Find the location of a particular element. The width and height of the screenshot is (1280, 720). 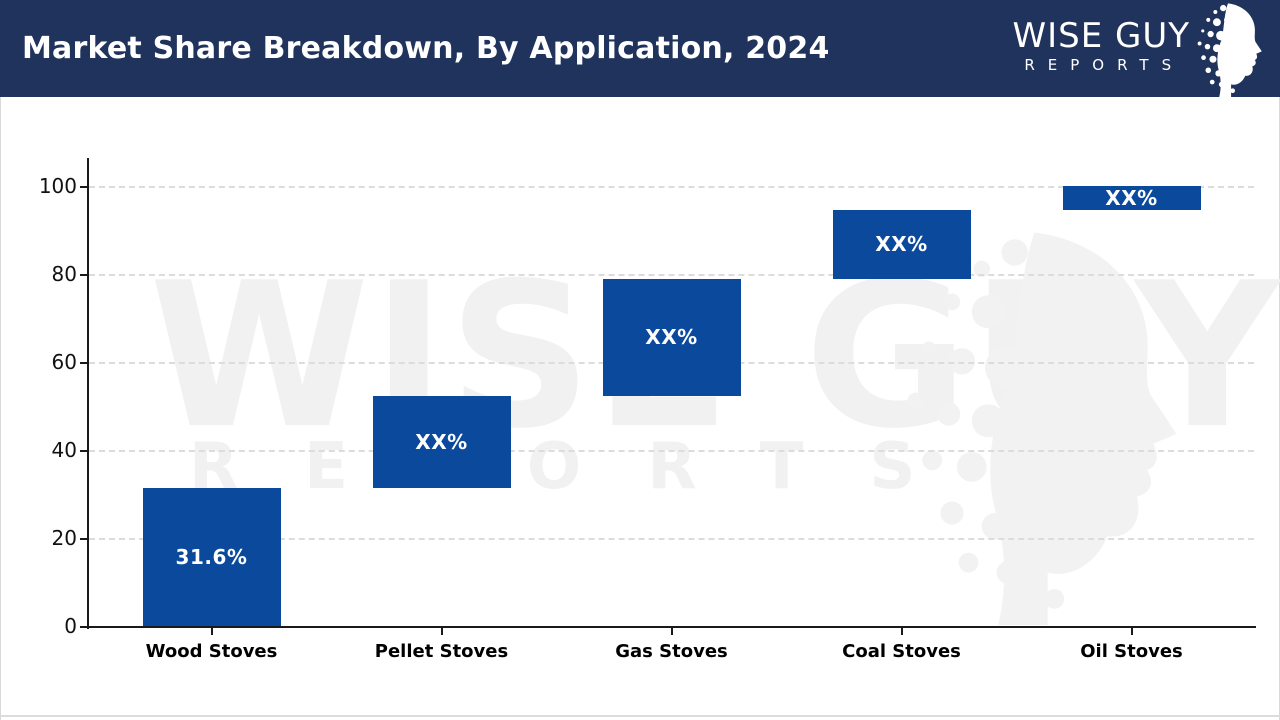

y-axis-tick-label: 40 is located at coordinates (64, 450).